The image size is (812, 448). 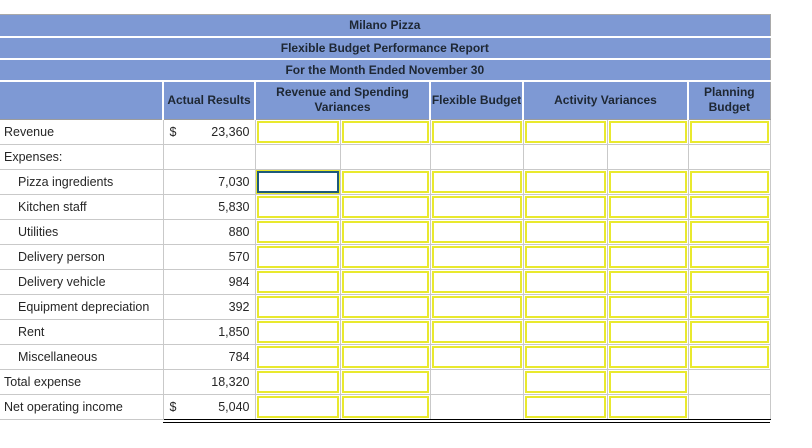 What do you see at coordinates (209, 257) in the screenshot?
I see `actual-results-cell: 570` at bounding box center [209, 257].